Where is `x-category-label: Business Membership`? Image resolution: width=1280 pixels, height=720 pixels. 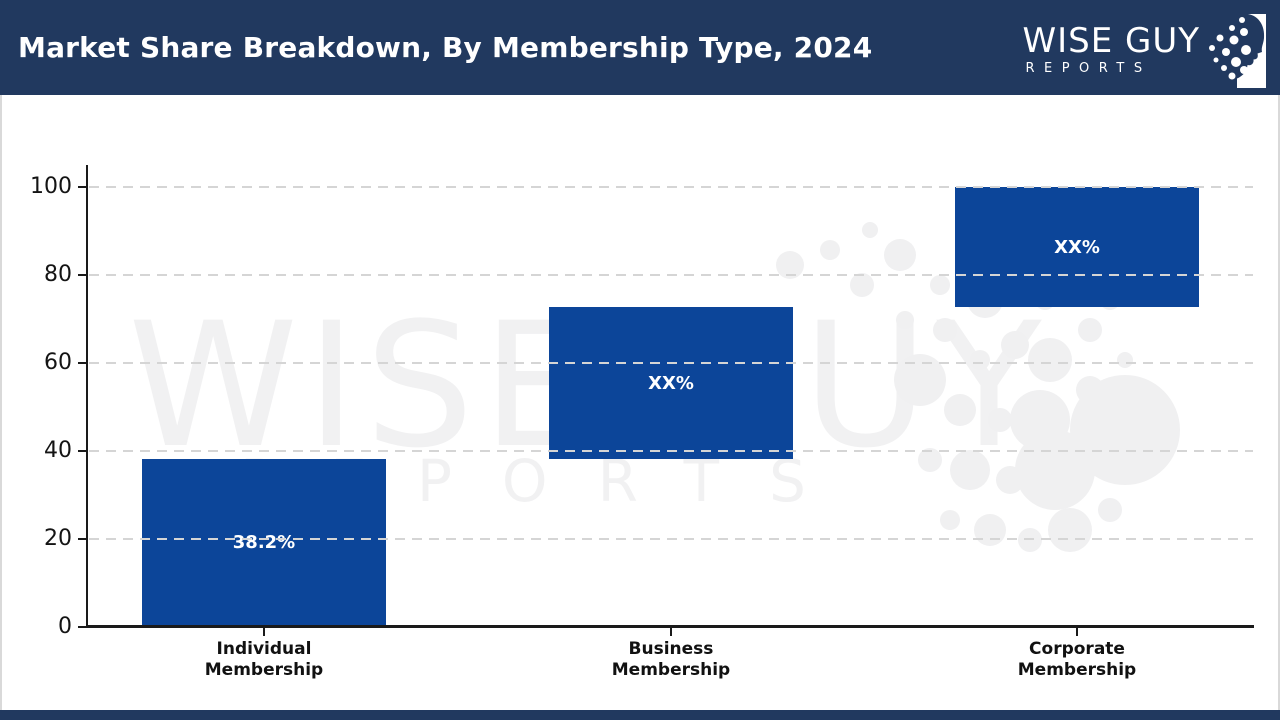
x-category-label: Business Membership is located at coordinates (671, 660).